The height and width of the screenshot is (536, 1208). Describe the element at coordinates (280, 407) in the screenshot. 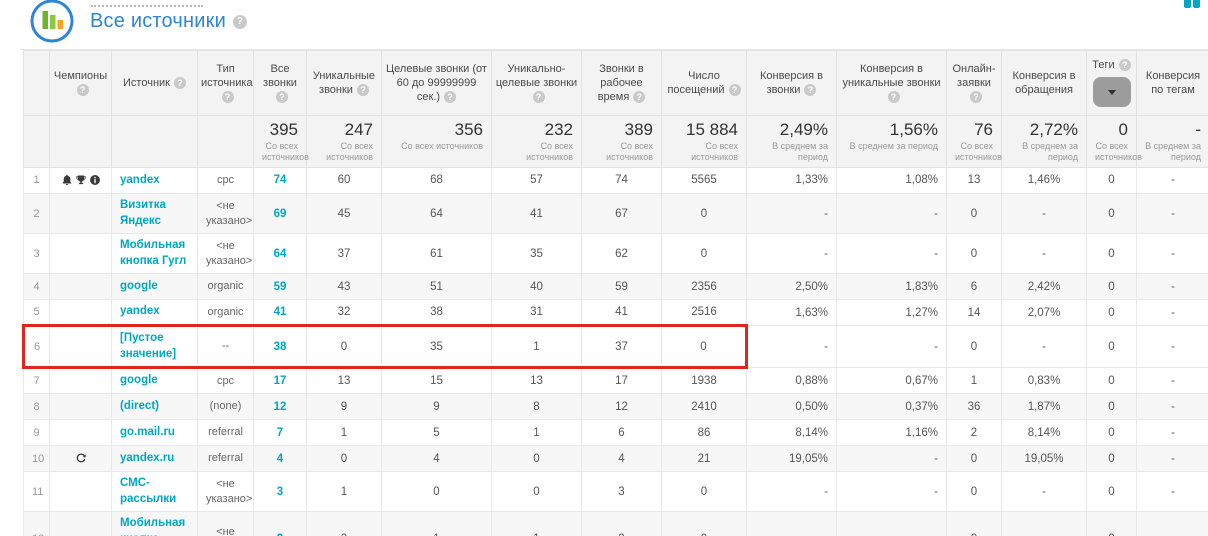

I see `cell-all_calls: 12` at that location.